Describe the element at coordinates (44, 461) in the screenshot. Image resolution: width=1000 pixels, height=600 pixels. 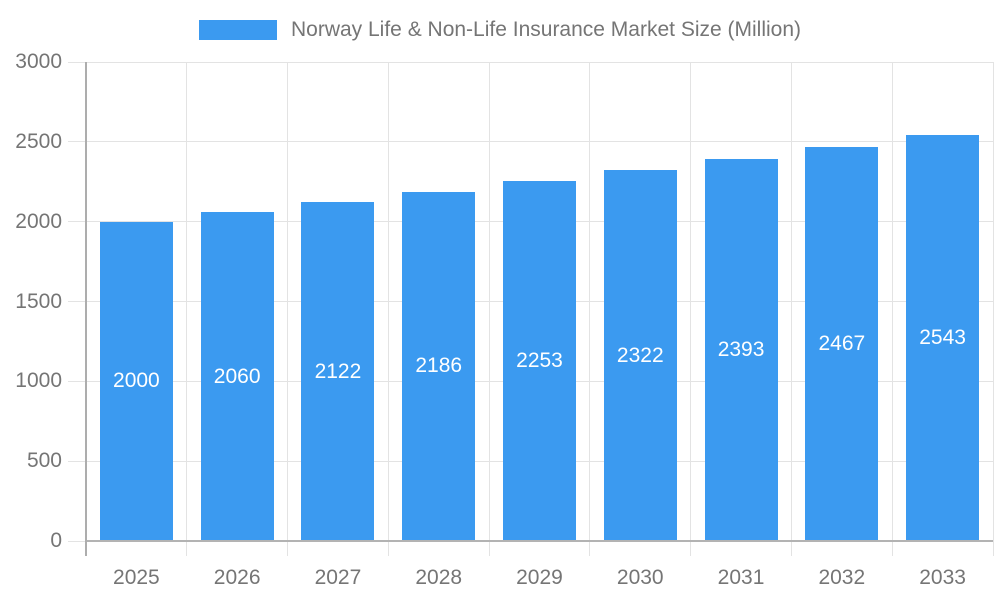
I see `y-axis-label: 500` at that location.